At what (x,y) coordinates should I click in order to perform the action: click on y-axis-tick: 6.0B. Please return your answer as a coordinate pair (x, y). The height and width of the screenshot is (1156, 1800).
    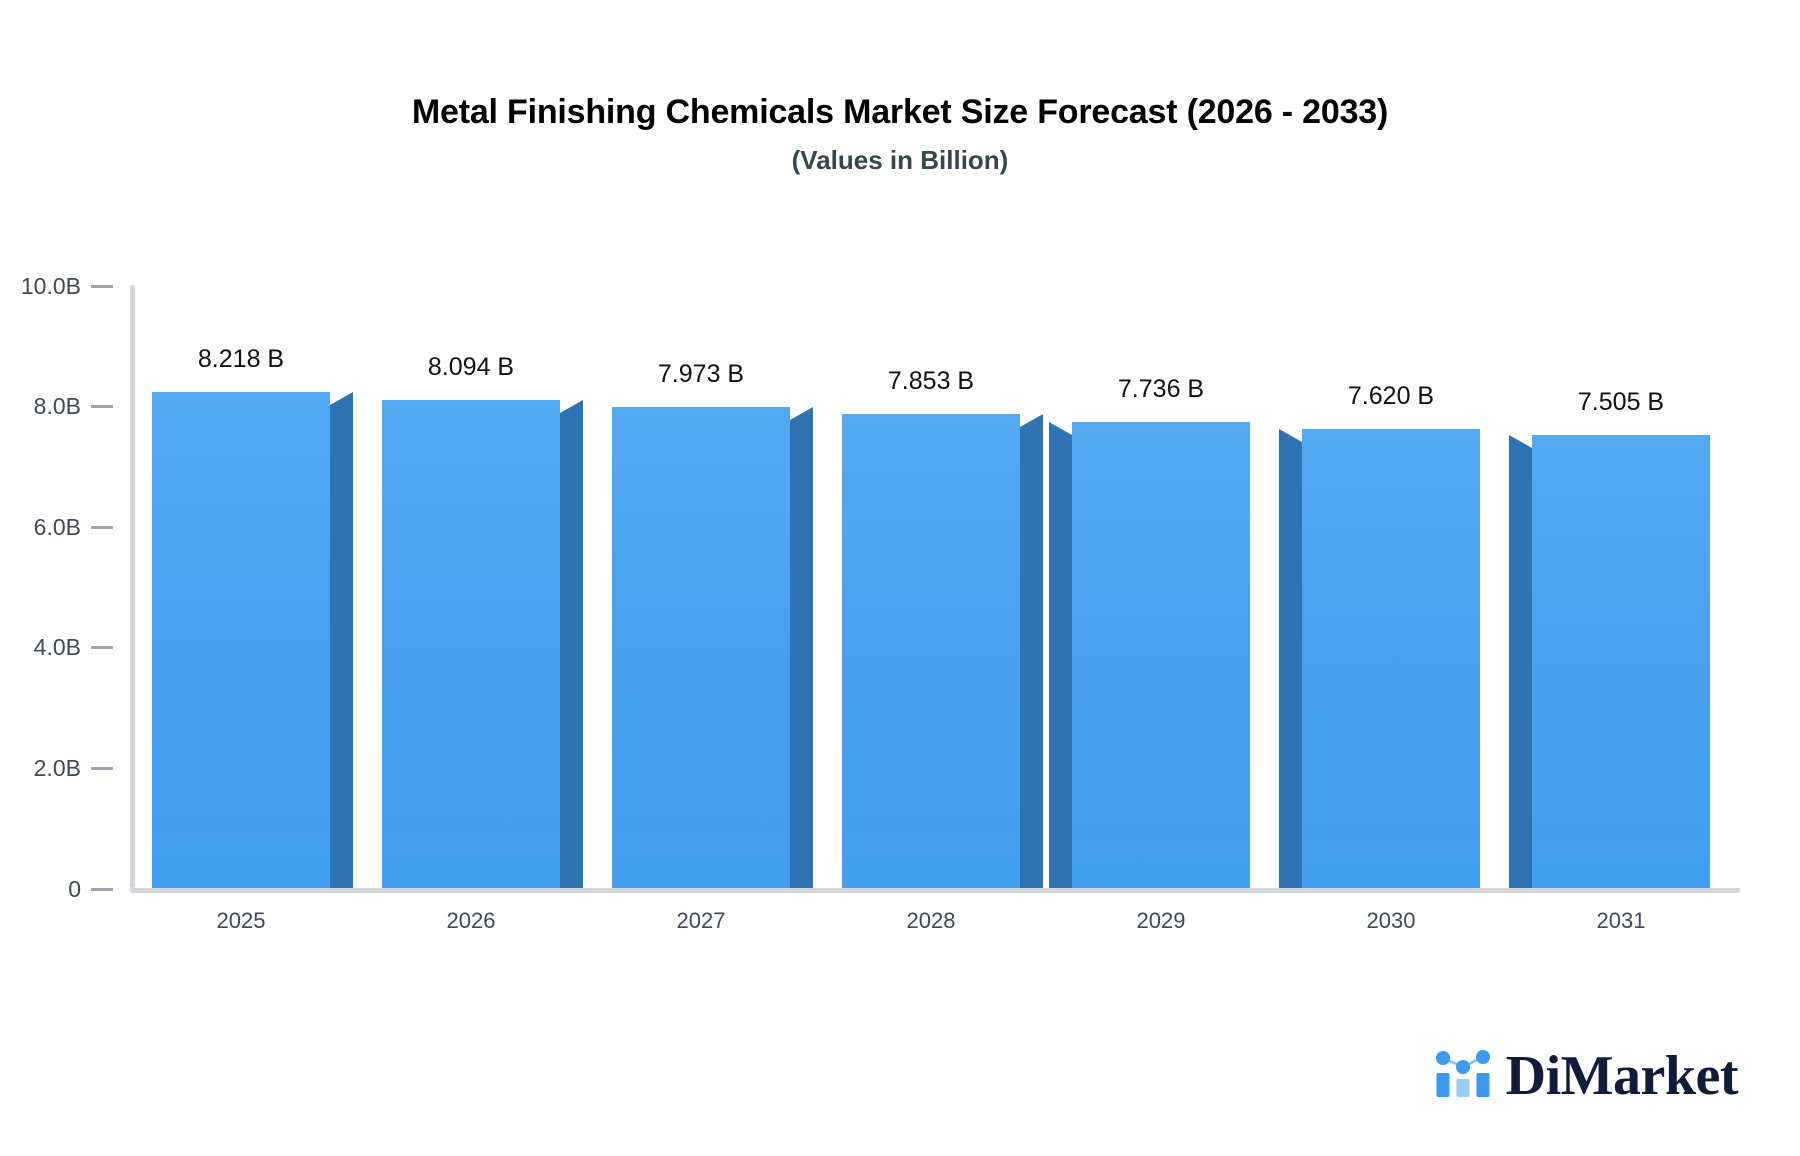
    Looking at the image, I should click on (65, 526).